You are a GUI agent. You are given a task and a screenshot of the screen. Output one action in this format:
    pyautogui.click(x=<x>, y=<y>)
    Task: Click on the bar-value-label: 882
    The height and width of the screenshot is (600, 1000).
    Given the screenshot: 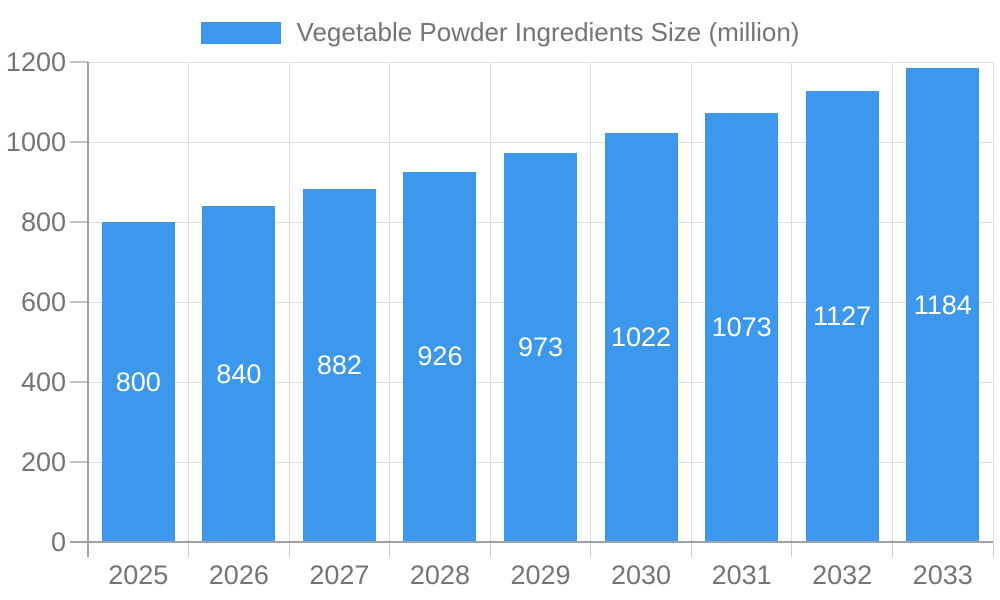 What is the action you would take?
    pyautogui.click(x=339, y=365)
    